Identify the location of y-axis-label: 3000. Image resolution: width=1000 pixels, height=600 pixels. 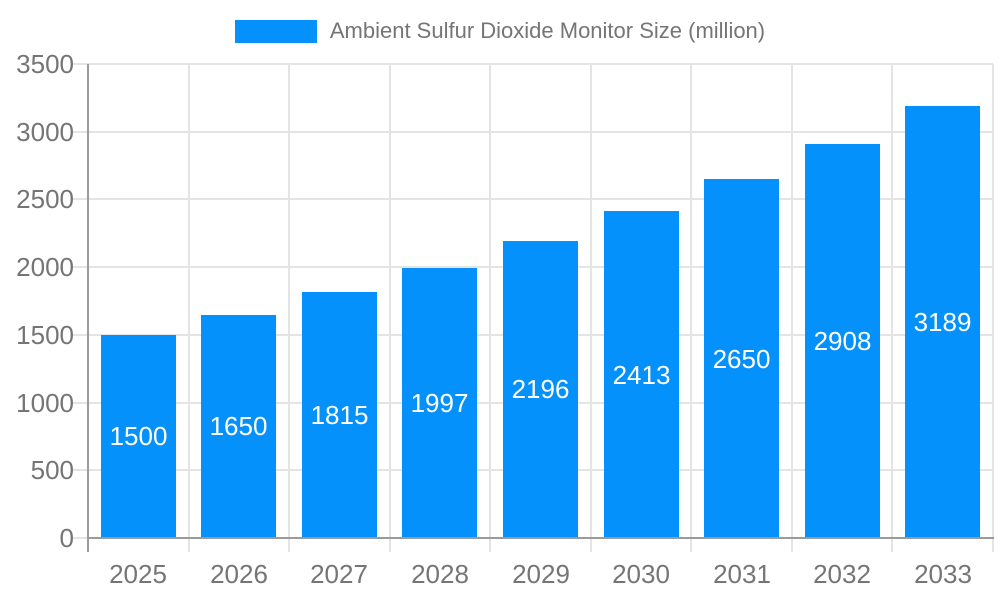
(45, 132).